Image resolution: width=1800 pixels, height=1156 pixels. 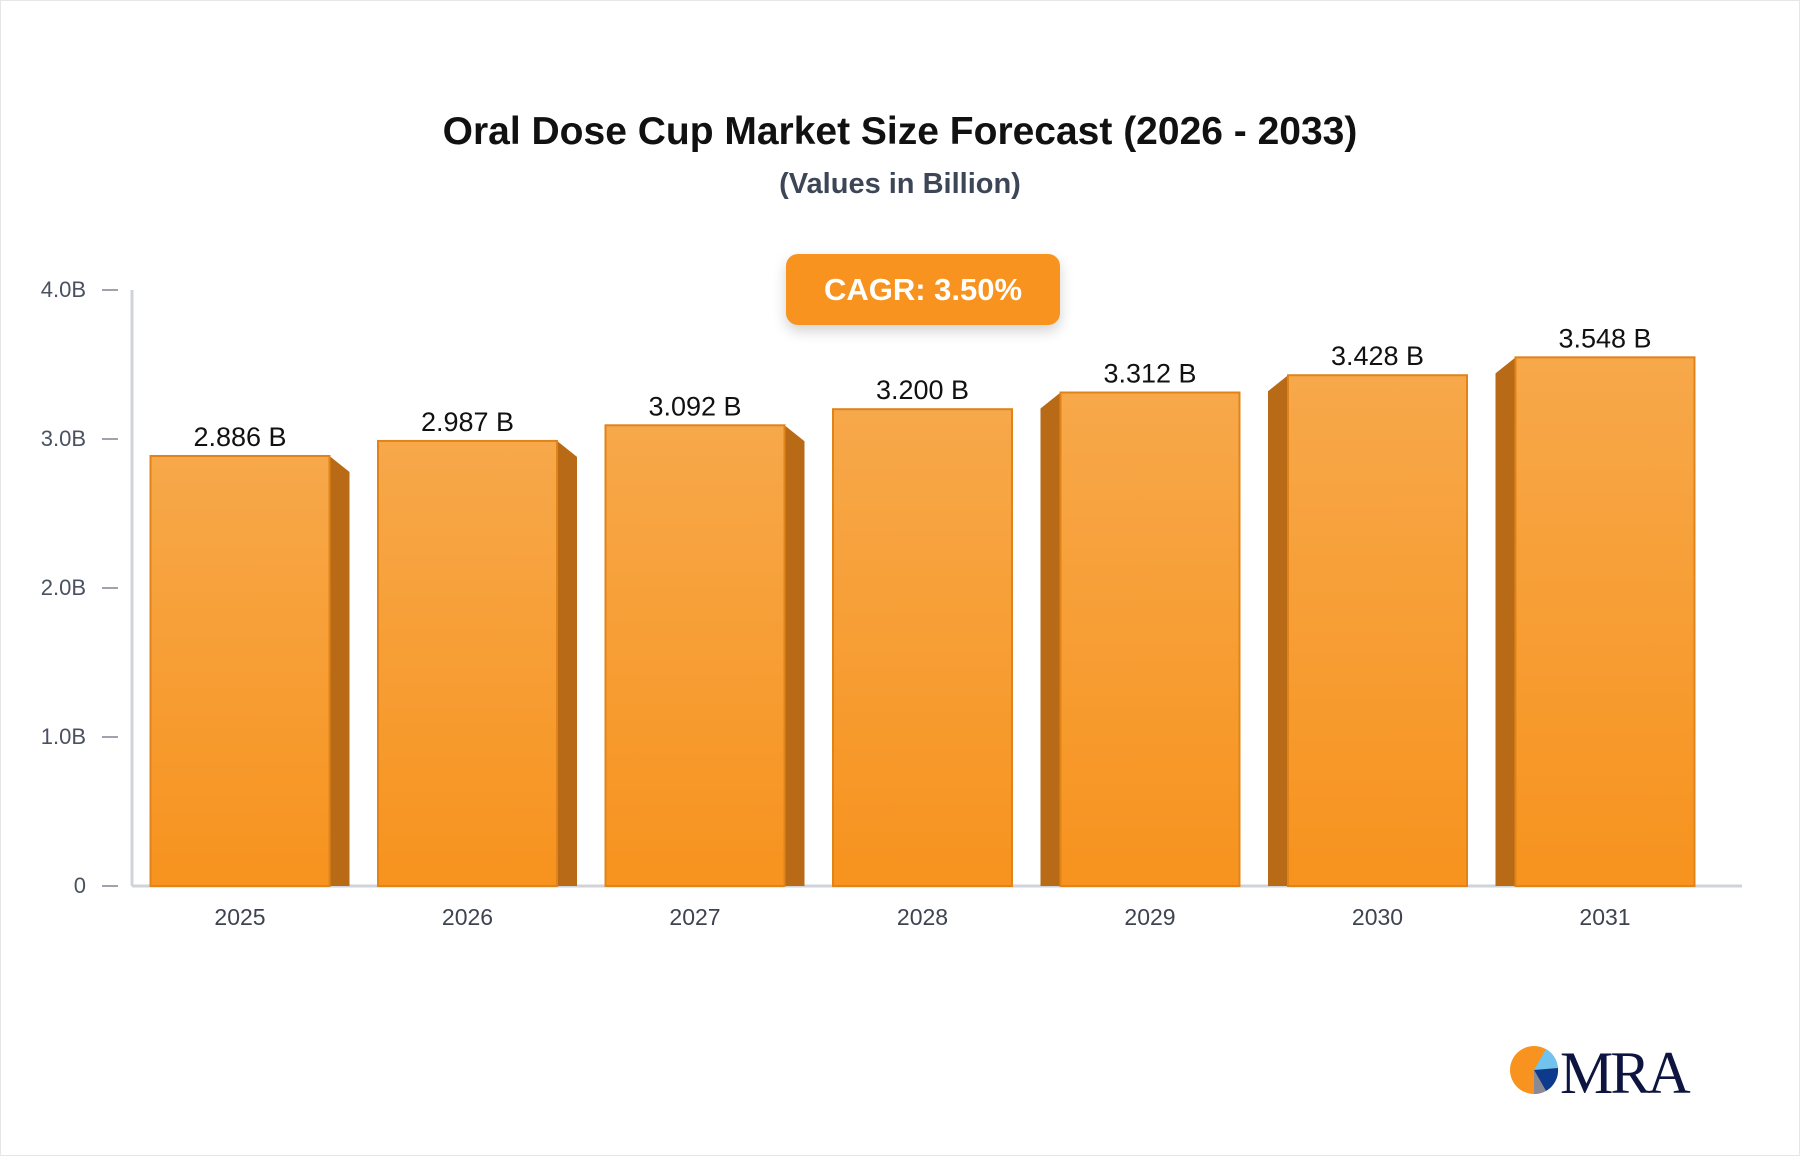 I want to click on mra-logo-icon: MRA, so click(x=1601, y=1071).